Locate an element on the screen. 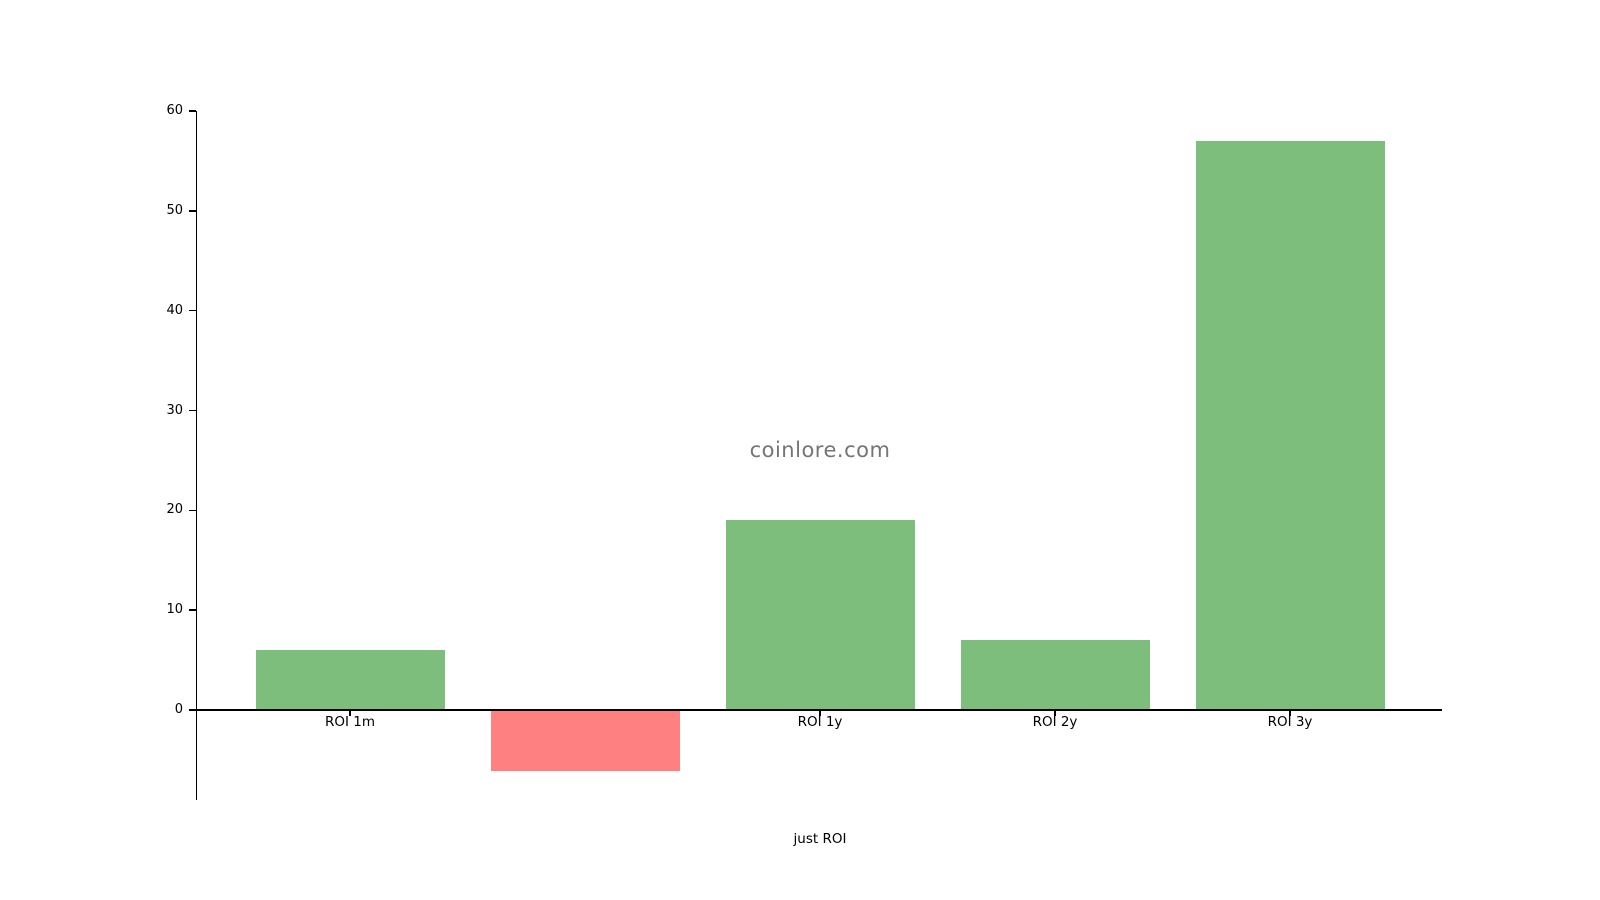 The image size is (1600, 900). y-tick-label: 10 is located at coordinates (174, 610).